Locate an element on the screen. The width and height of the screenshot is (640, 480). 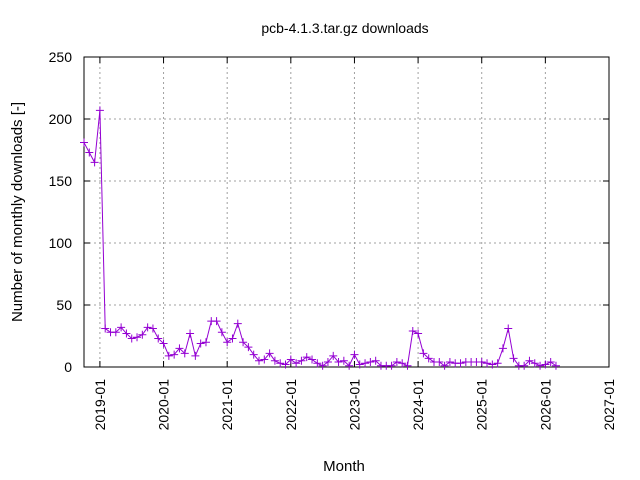
x-tick-label: 2026-01 is located at coordinates (545, 405).